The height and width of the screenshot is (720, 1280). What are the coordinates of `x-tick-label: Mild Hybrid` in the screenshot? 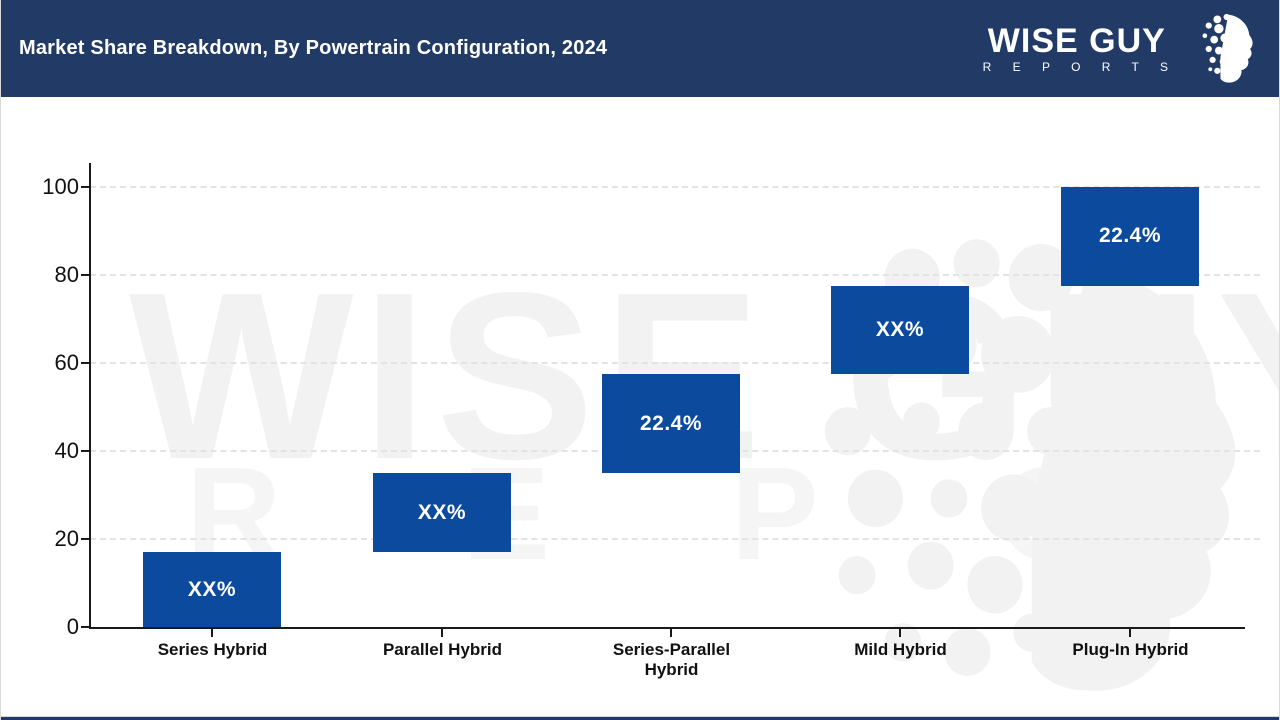 It's located at (900, 649).